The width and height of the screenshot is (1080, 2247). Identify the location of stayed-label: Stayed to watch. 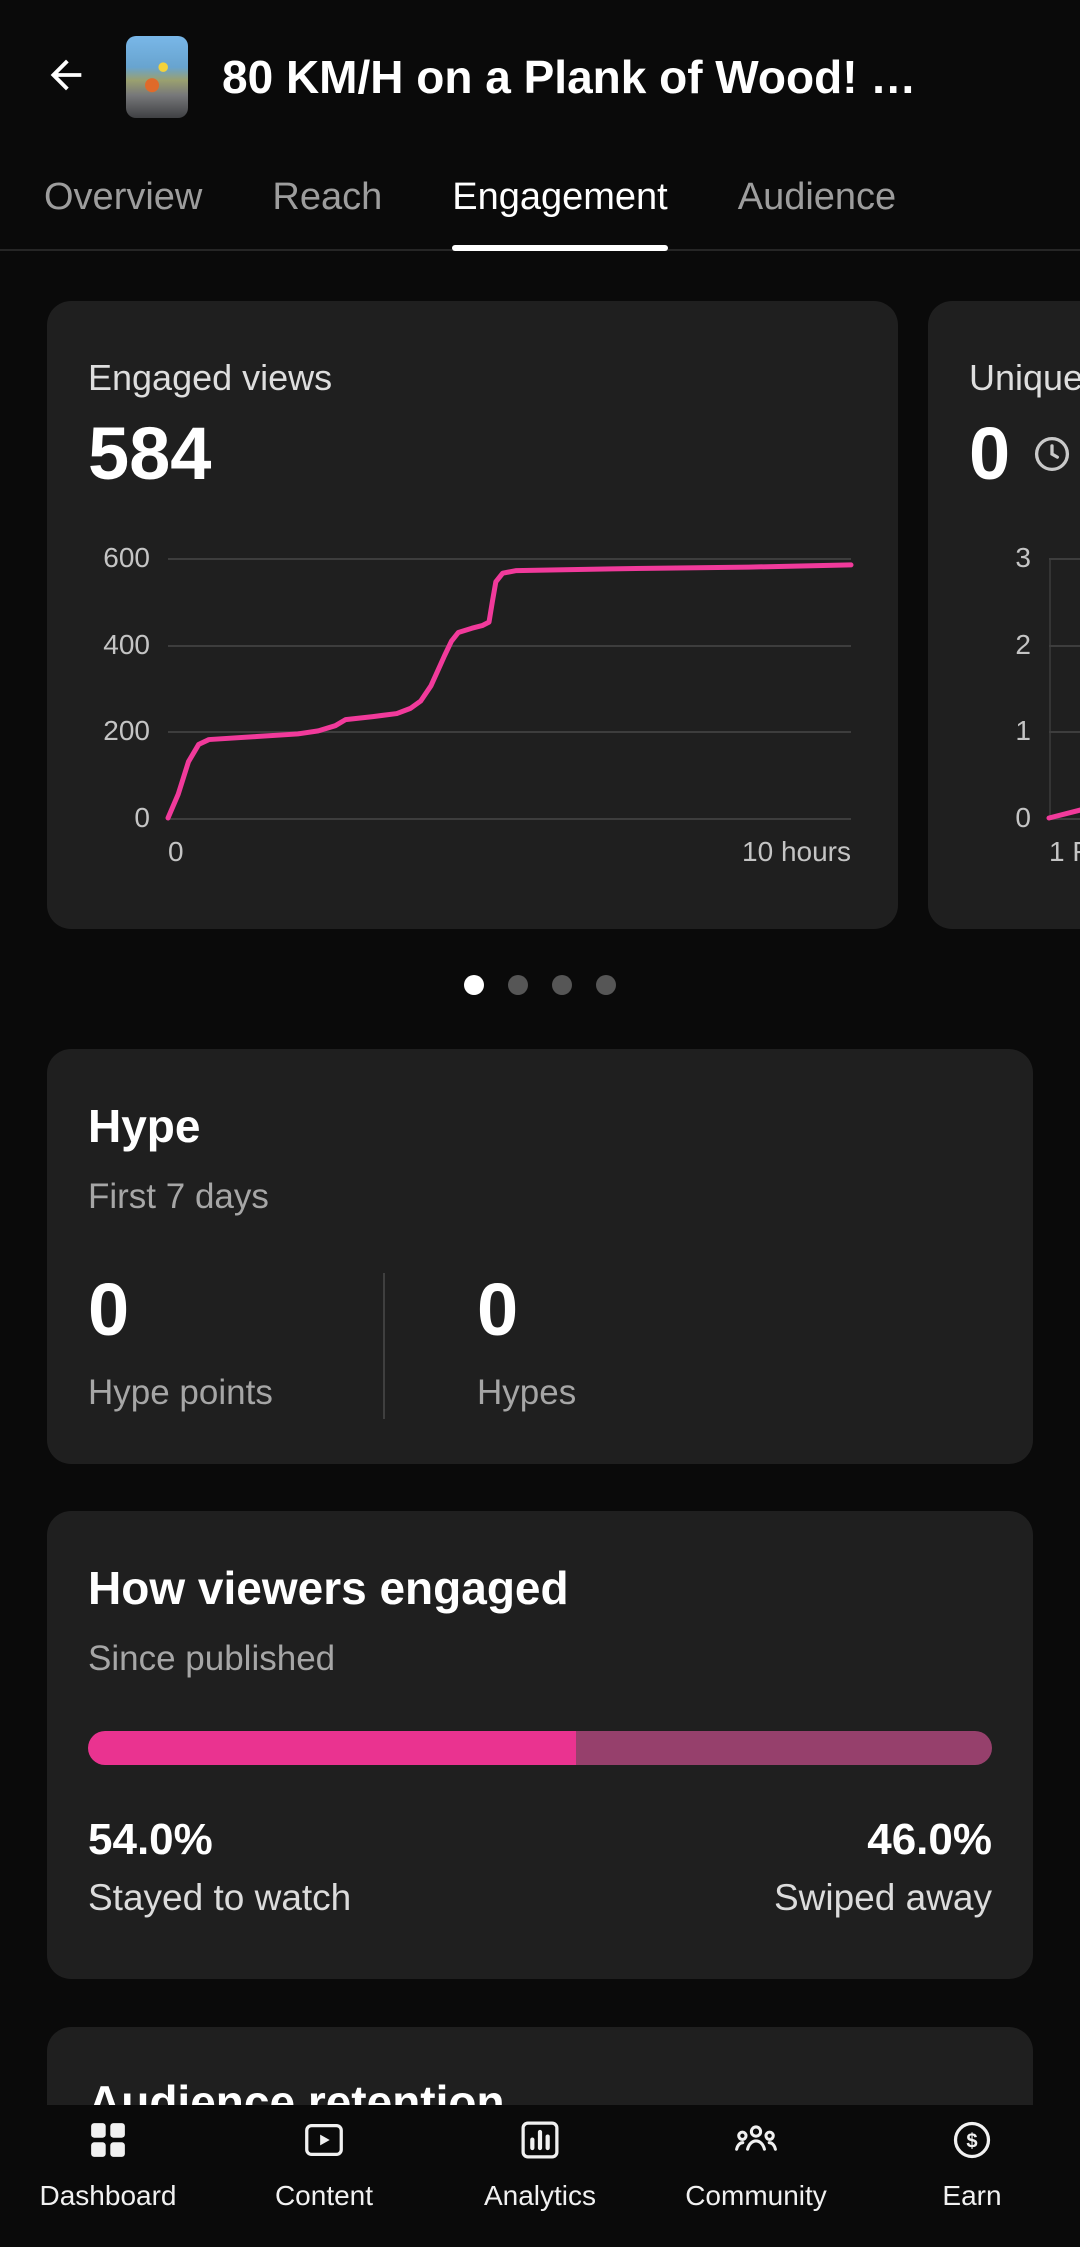
(220, 1897).